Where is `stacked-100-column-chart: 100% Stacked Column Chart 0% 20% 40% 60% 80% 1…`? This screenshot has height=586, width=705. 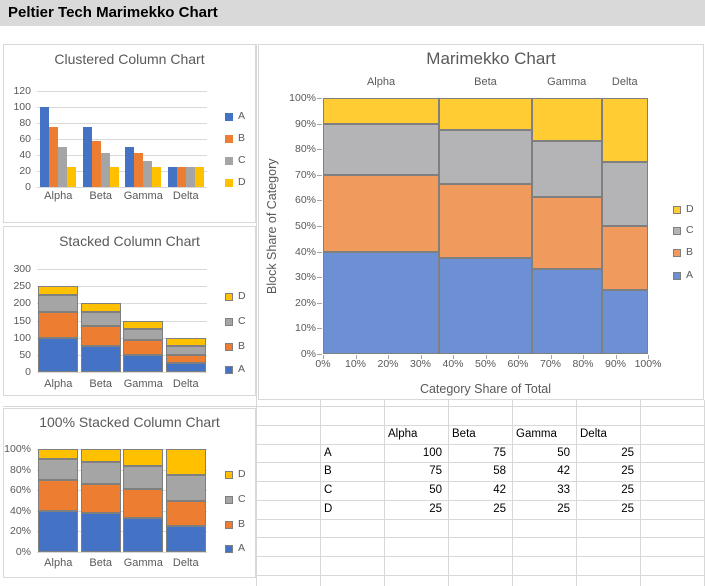 stacked-100-column-chart: 100% Stacked Column Chart 0% 20% 40% 60% 80% 1… is located at coordinates (129, 493).